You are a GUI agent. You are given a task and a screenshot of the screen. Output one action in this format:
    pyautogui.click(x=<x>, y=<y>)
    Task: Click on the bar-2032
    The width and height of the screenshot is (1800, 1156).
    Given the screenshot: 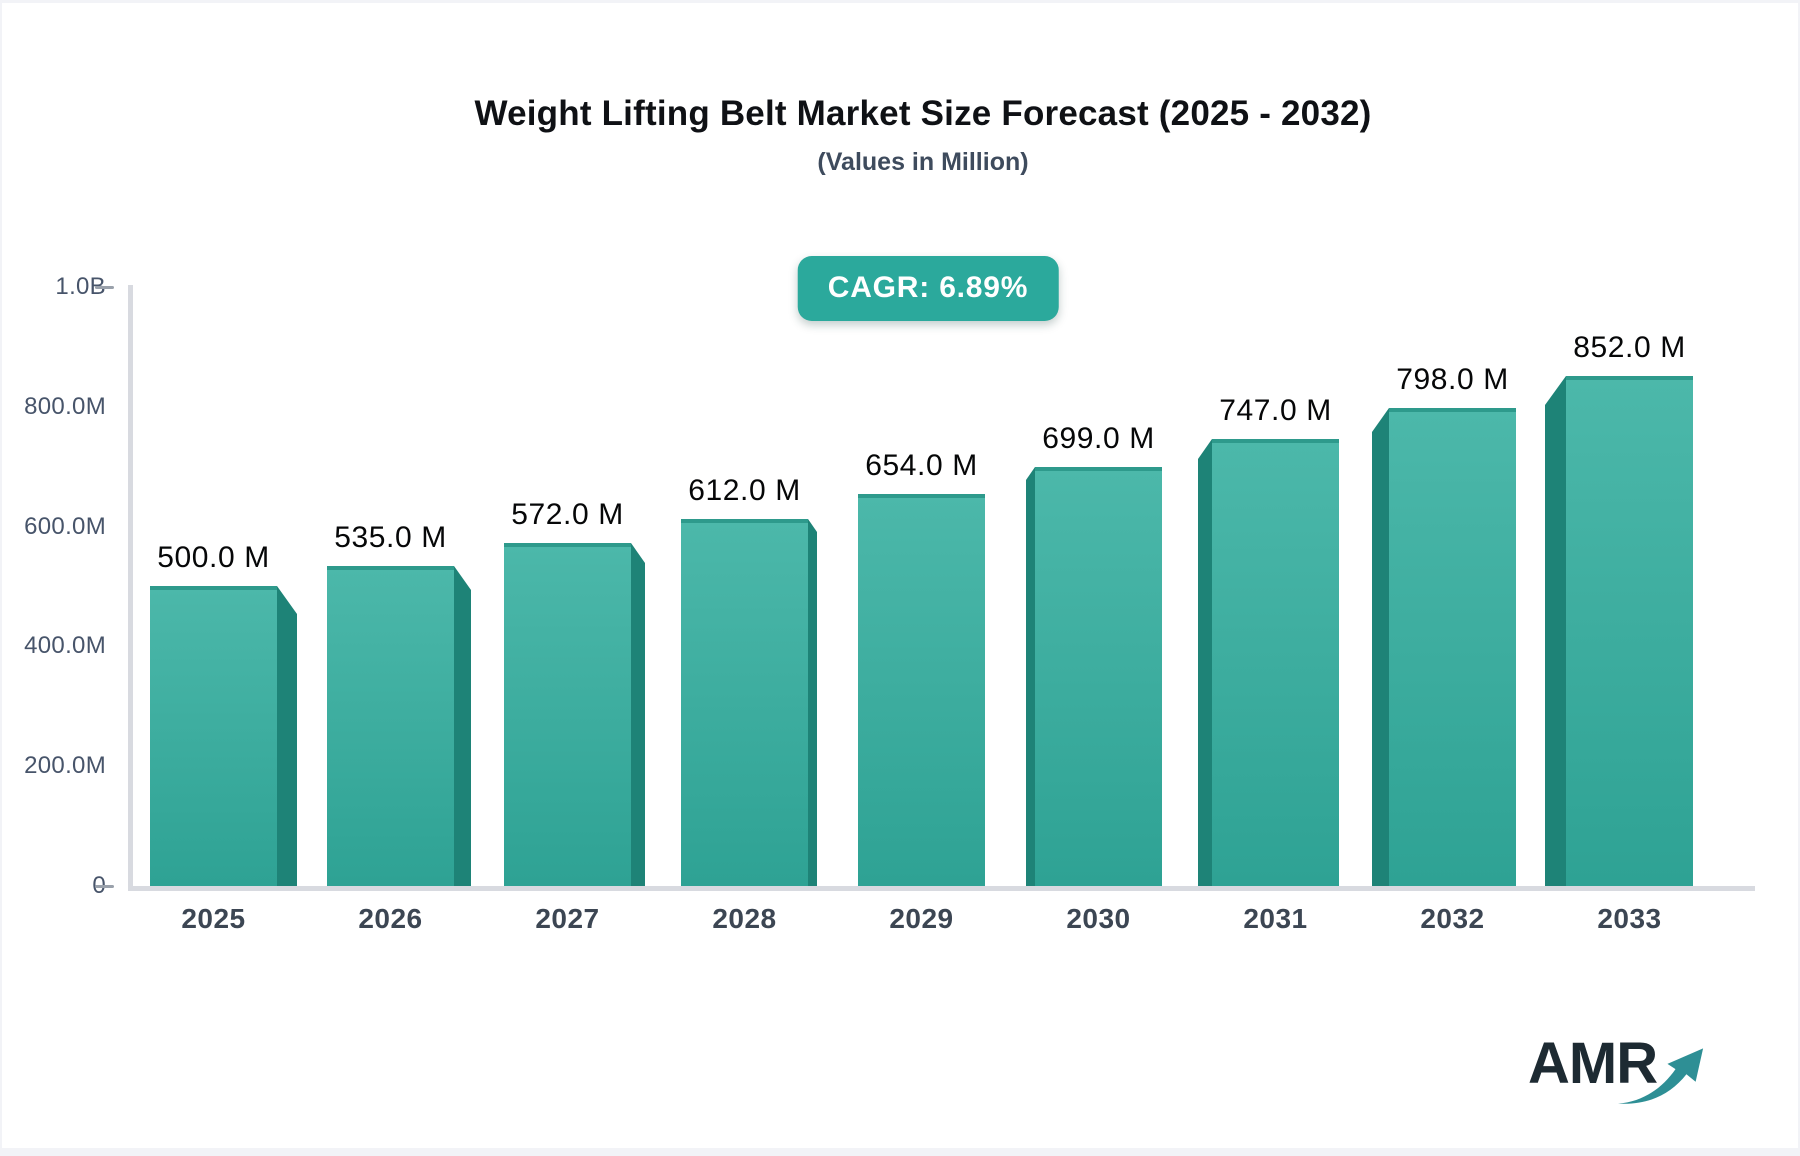 What is the action you would take?
    pyautogui.click(x=1444, y=647)
    